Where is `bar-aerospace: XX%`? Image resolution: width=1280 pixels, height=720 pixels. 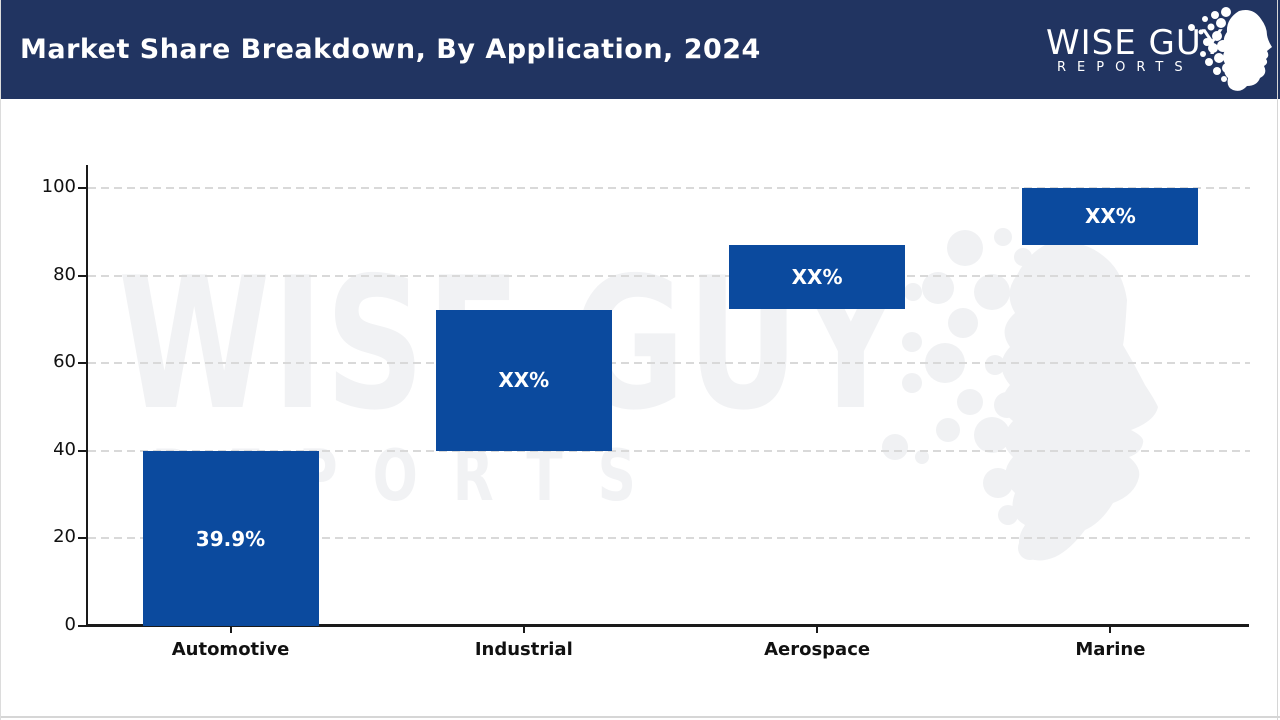 bar-aerospace: XX% is located at coordinates (817, 276).